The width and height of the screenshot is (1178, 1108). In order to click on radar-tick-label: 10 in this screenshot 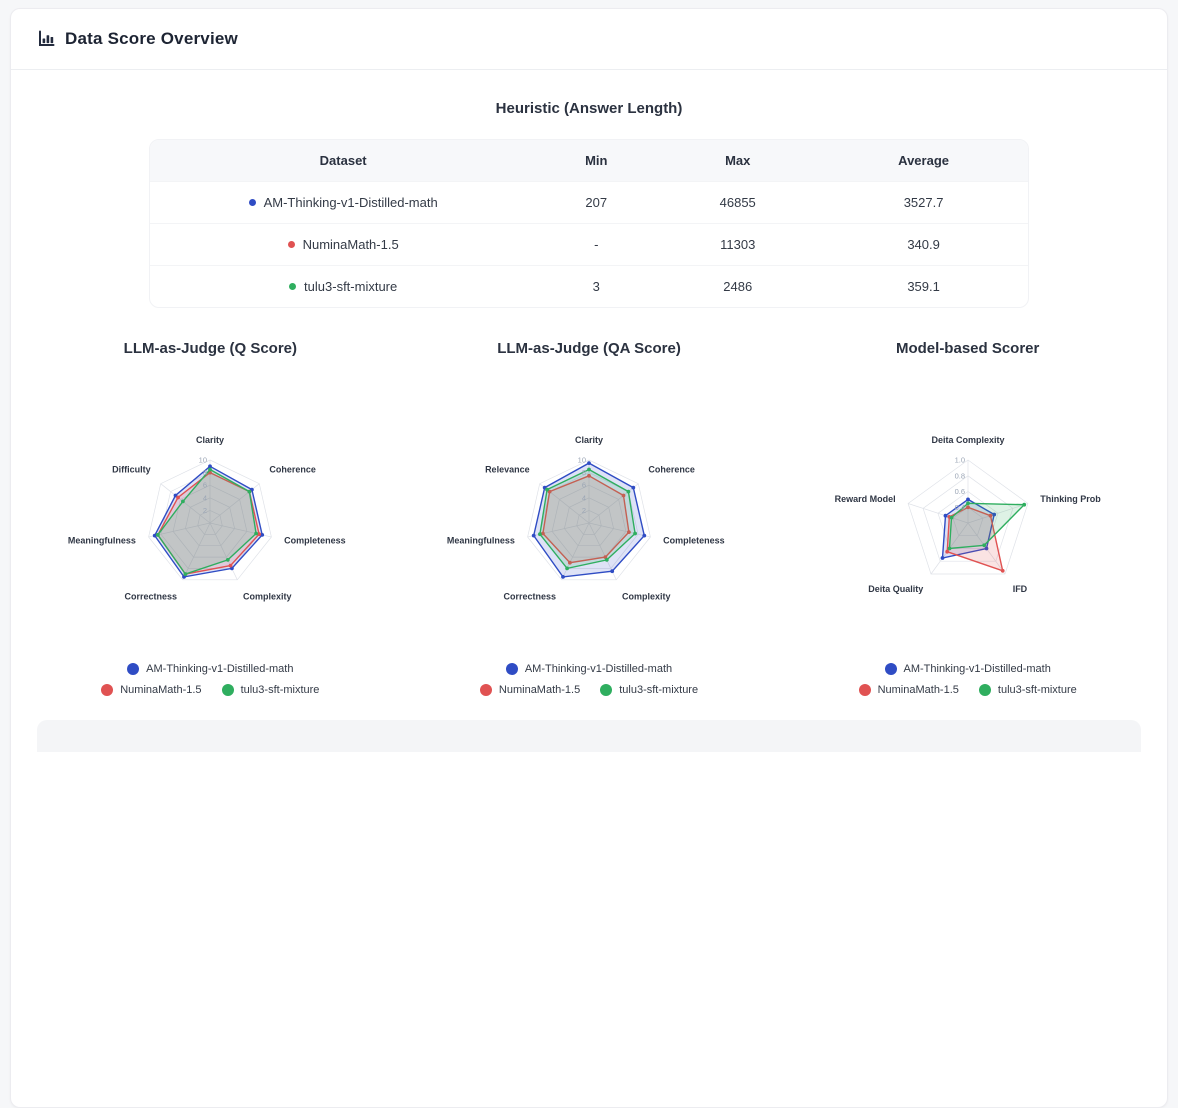, I will do `click(582, 460)`.